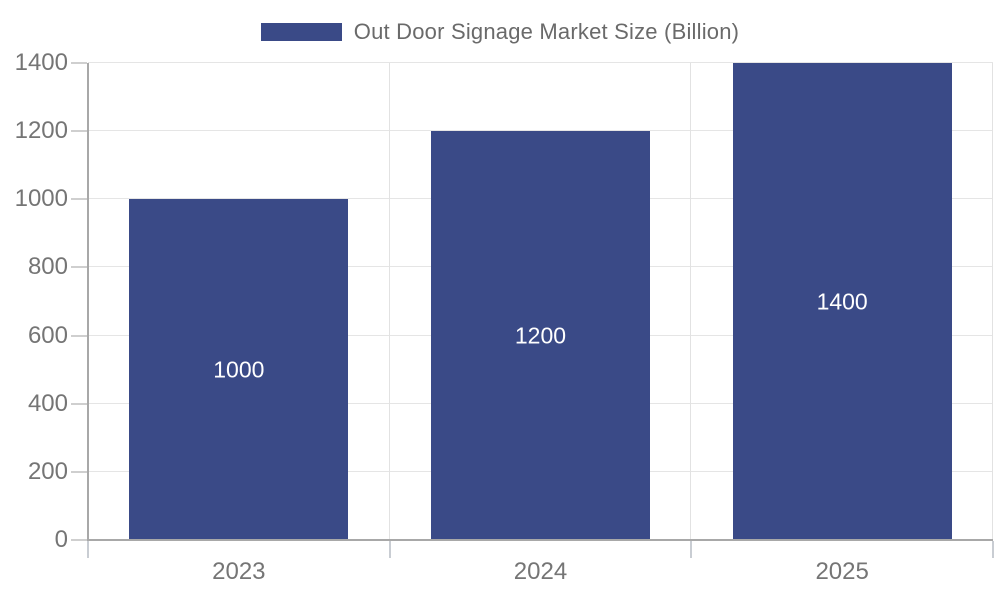 Image resolution: width=1000 pixels, height=600 pixels. I want to click on x-axis-line, so click(540, 540).